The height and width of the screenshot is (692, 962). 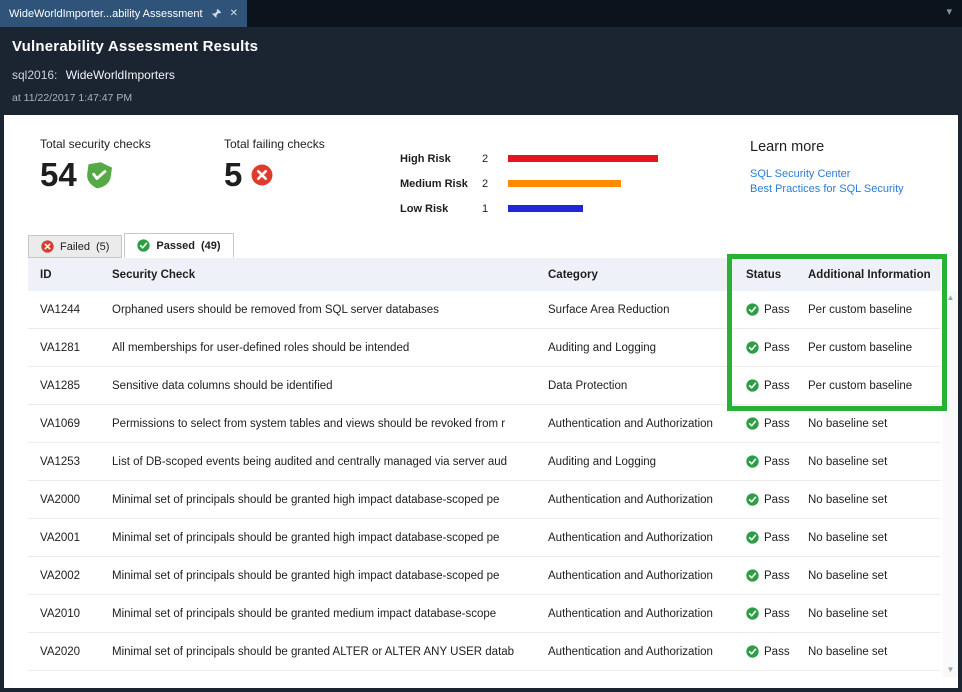 What do you see at coordinates (800, 174) in the screenshot?
I see `link-sql-security-center: SQL Security Center` at bounding box center [800, 174].